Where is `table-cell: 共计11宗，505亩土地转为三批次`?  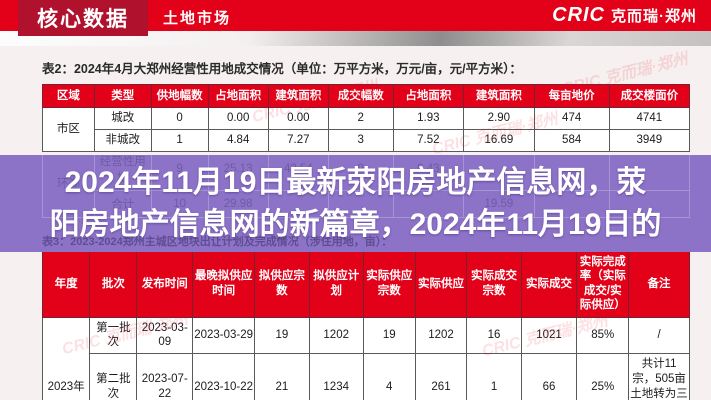
table-cell: 共计11宗，505亩土地转为三批次 is located at coordinates (659, 376).